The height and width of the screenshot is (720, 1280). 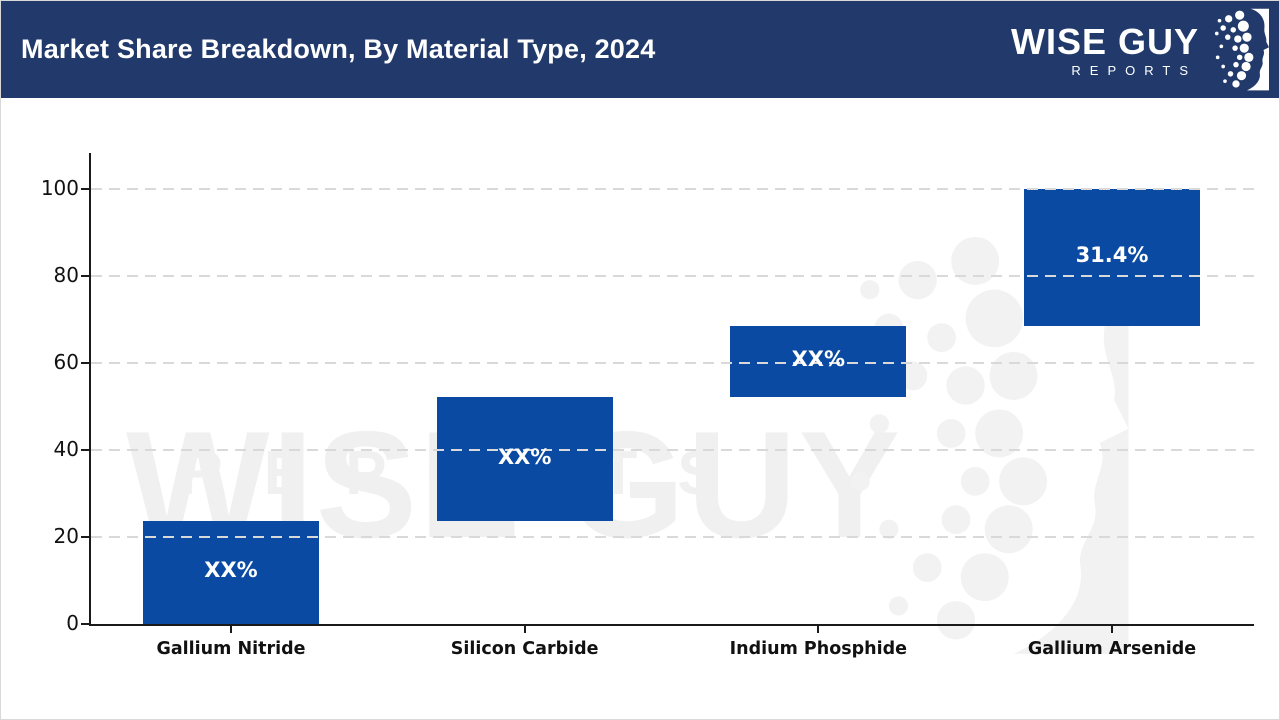 What do you see at coordinates (1134, 70) in the screenshot?
I see `logo-subtext: REPORTS` at bounding box center [1134, 70].